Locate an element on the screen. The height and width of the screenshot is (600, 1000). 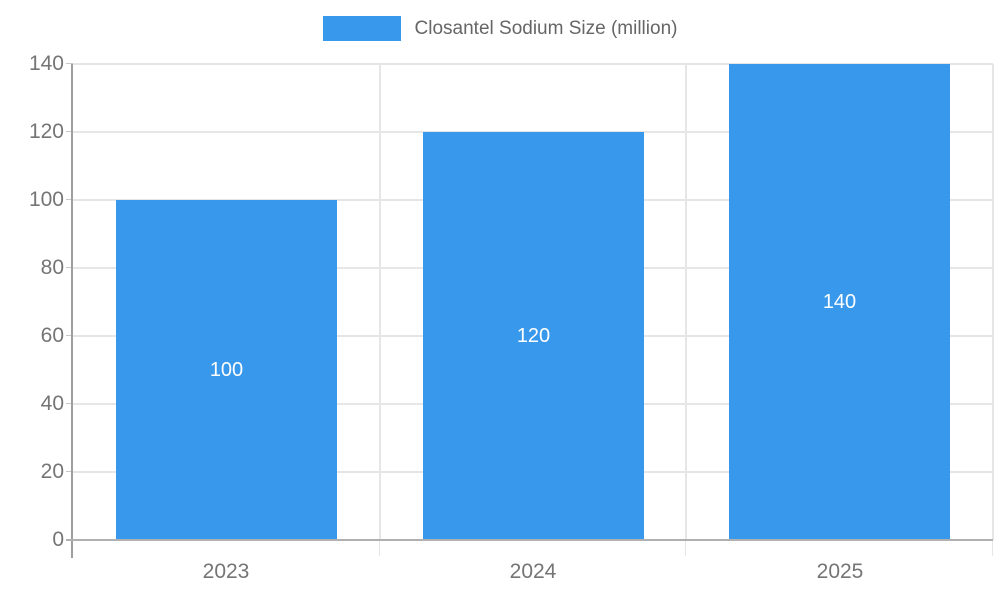
y-axis-tick-label: 80 is located at coordinates (52, 267).